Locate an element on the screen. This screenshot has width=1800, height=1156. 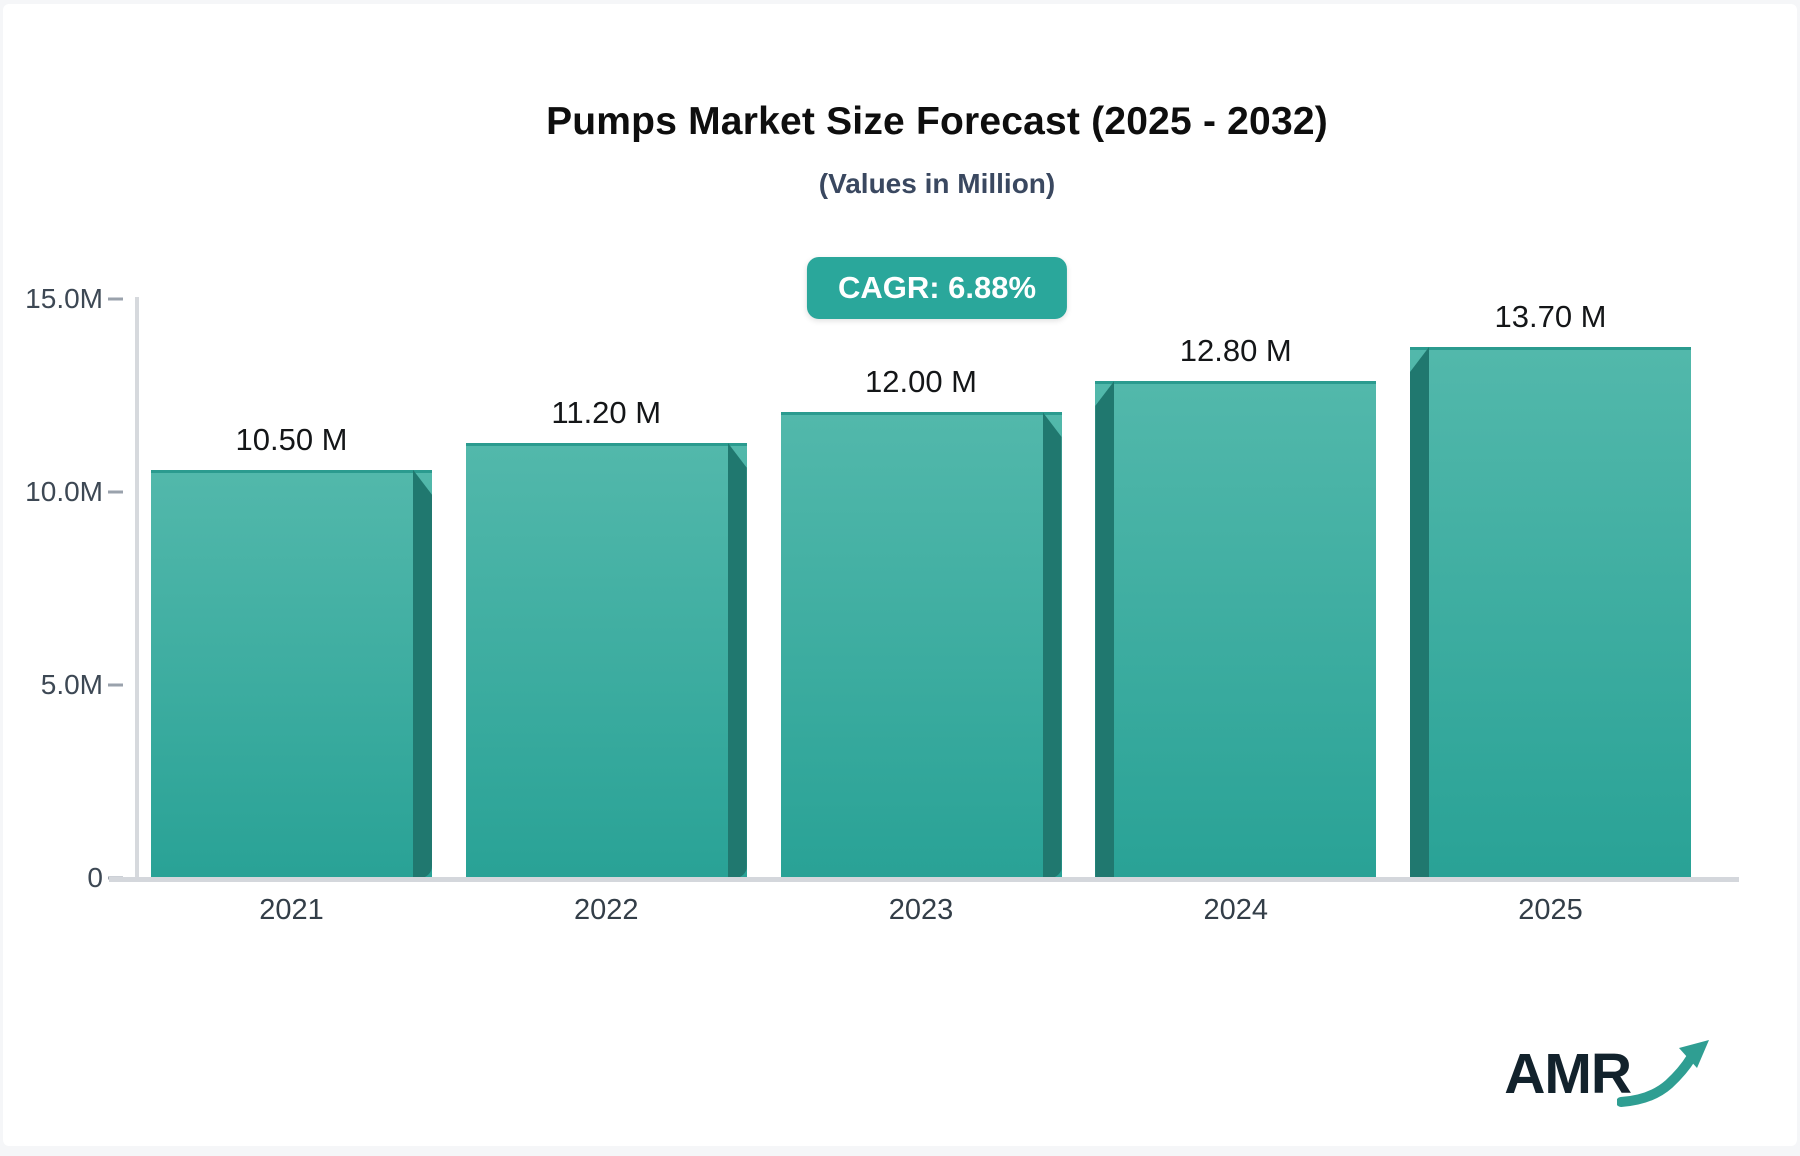
bar-column-2024: 12.80 M is located at coordinates (1236, 588).